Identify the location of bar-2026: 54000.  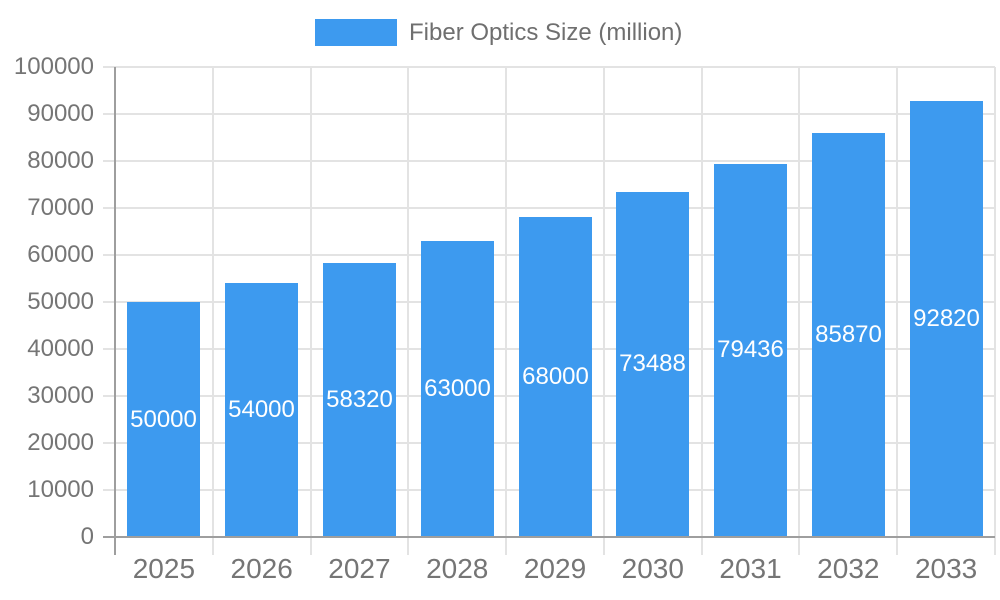
(261, 410).